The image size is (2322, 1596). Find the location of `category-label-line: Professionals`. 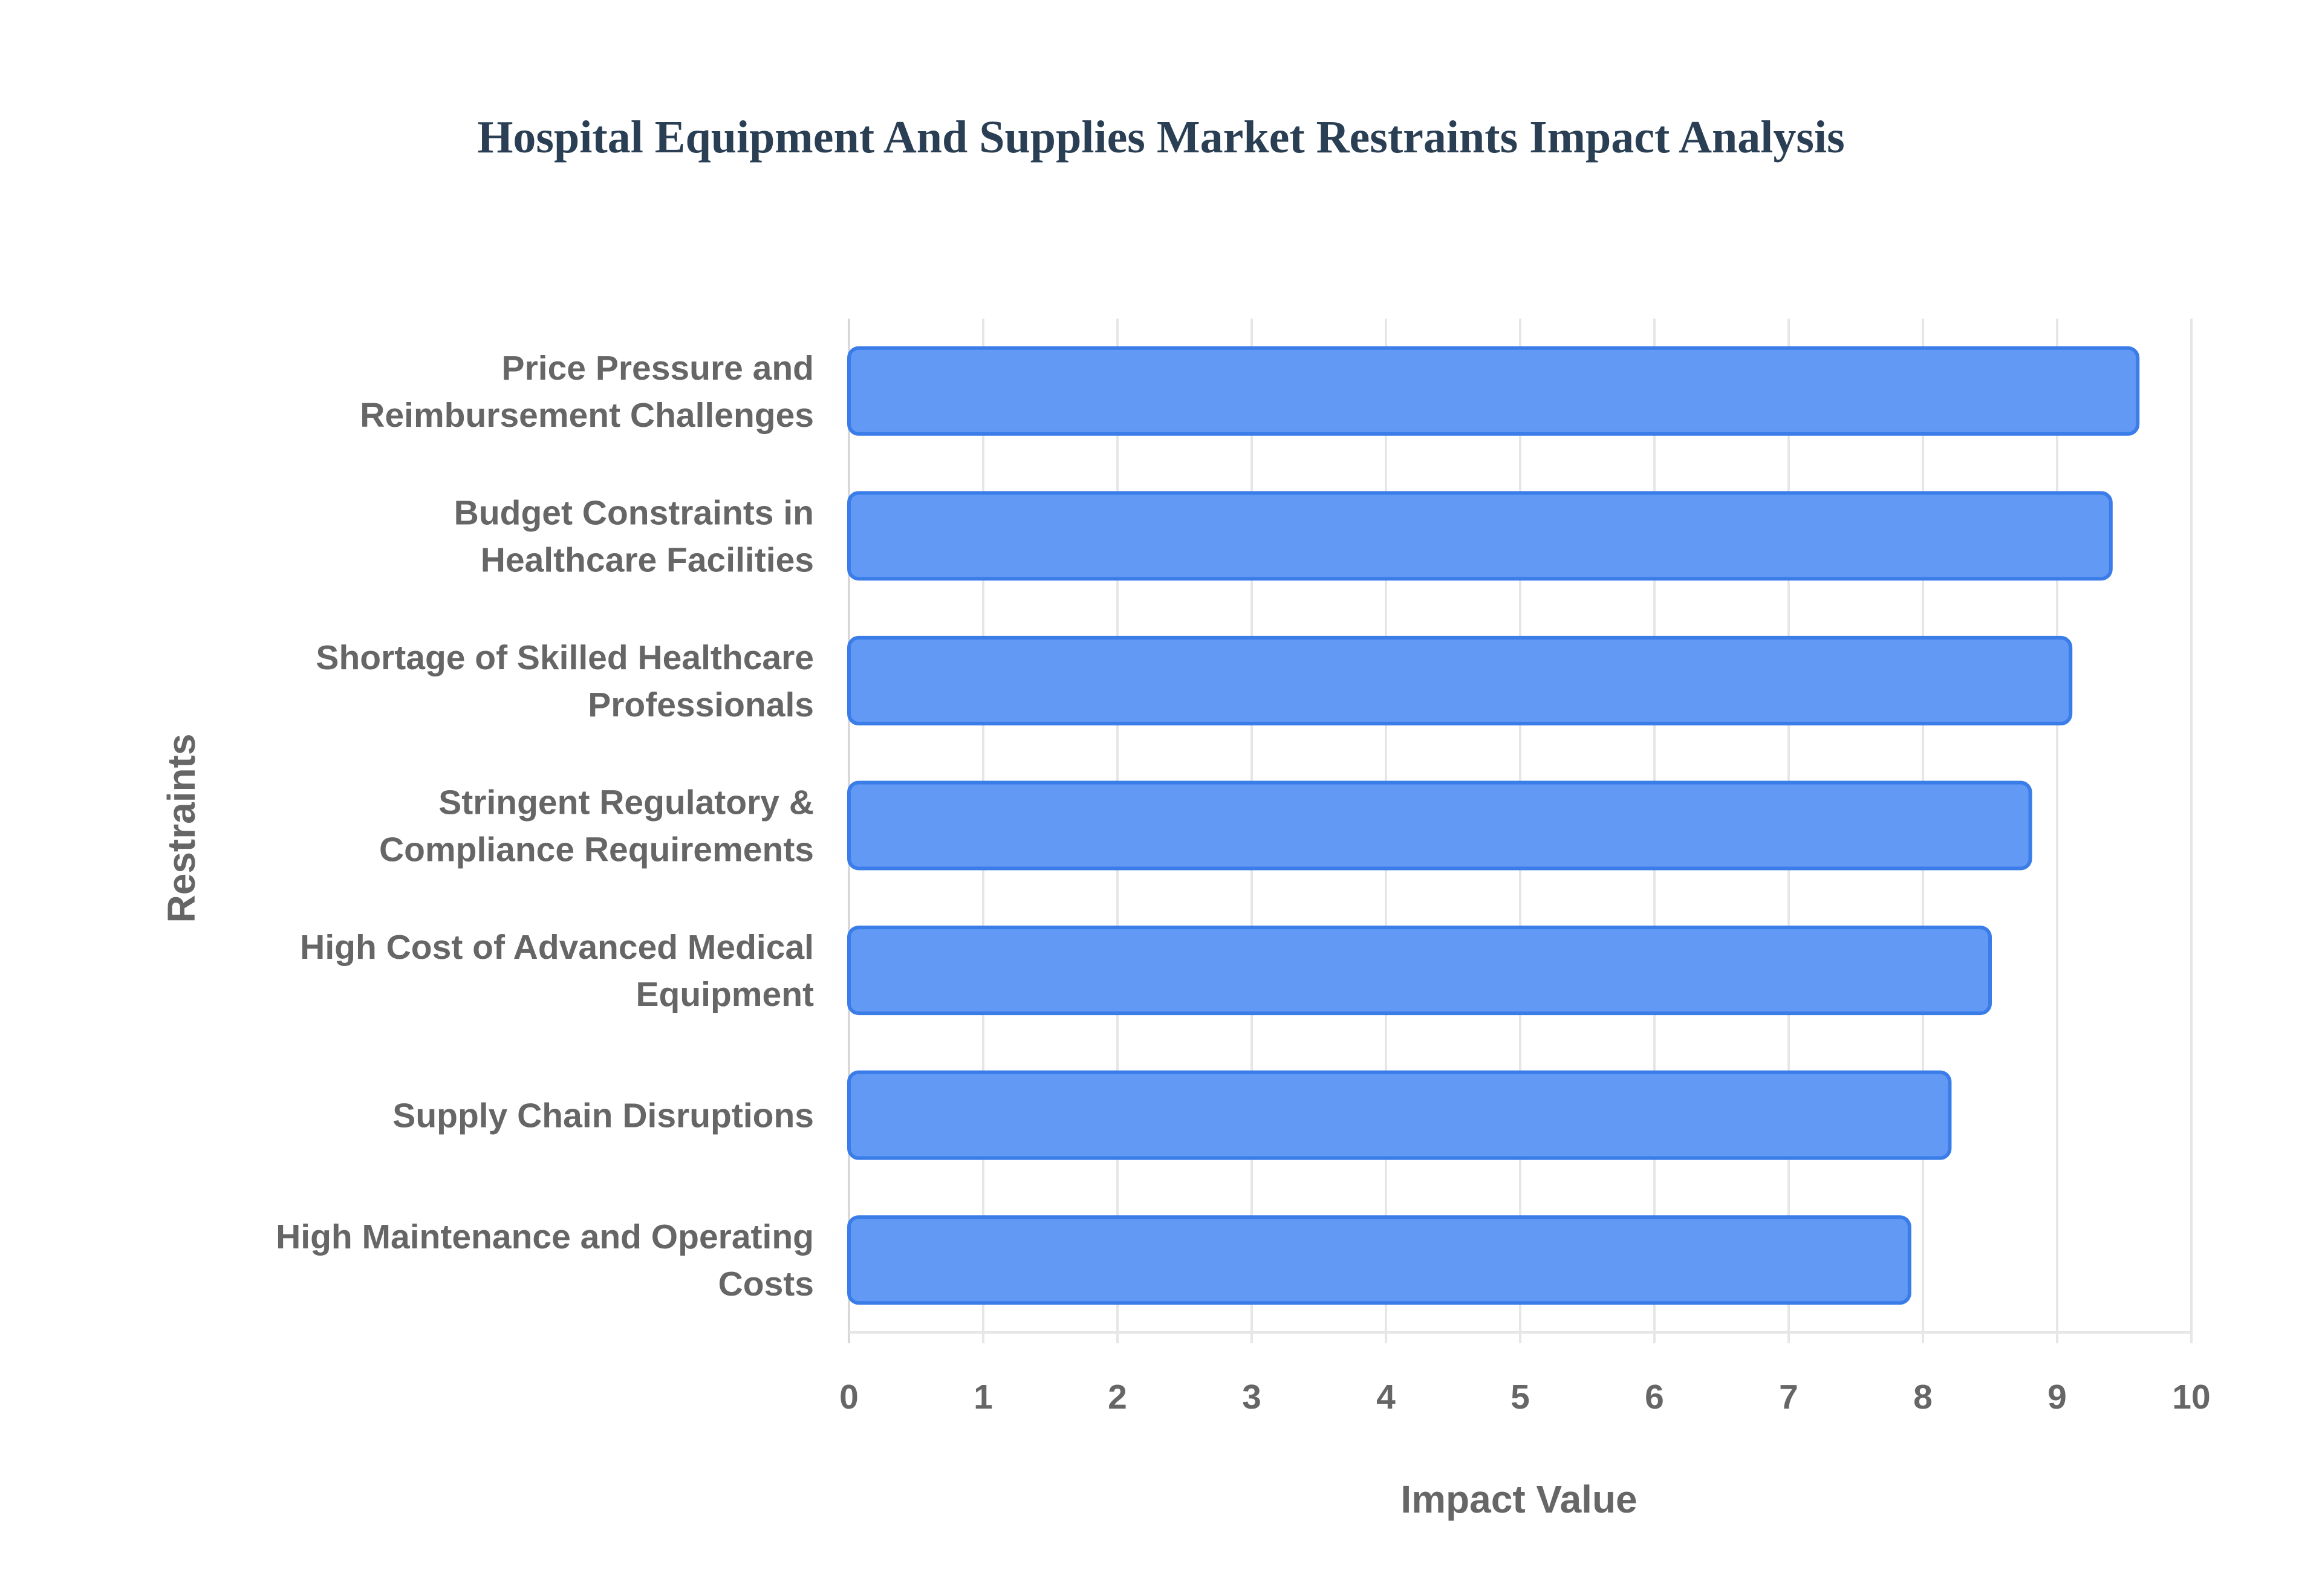

category-label-line: Professionals is located at coordinates (701, 705).